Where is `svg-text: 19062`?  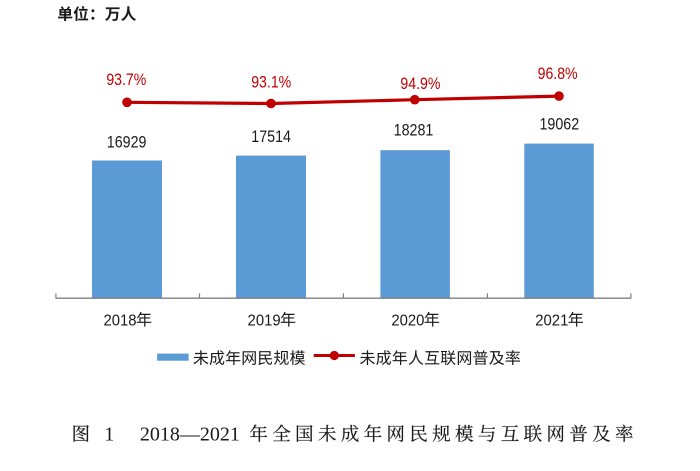
svg-text: 19062 is located at coordinates (559, 124).